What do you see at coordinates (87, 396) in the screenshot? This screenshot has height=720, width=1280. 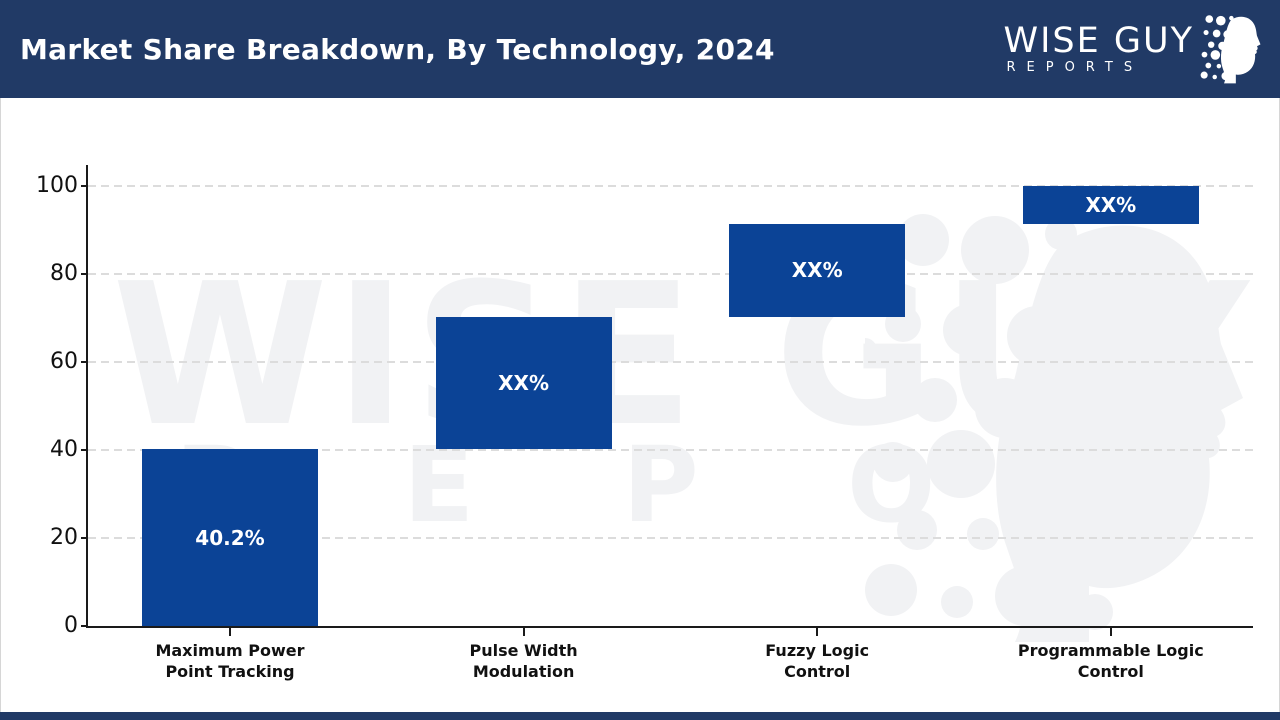 I see `y-axis-spine` at bounding box center [87, 396].